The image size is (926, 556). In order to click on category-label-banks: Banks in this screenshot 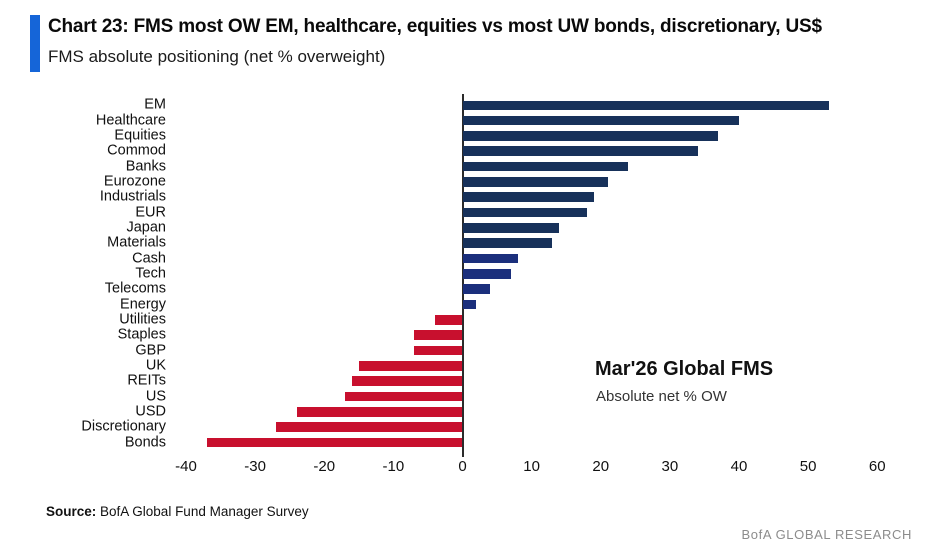, I will do `click(145, 166)`.